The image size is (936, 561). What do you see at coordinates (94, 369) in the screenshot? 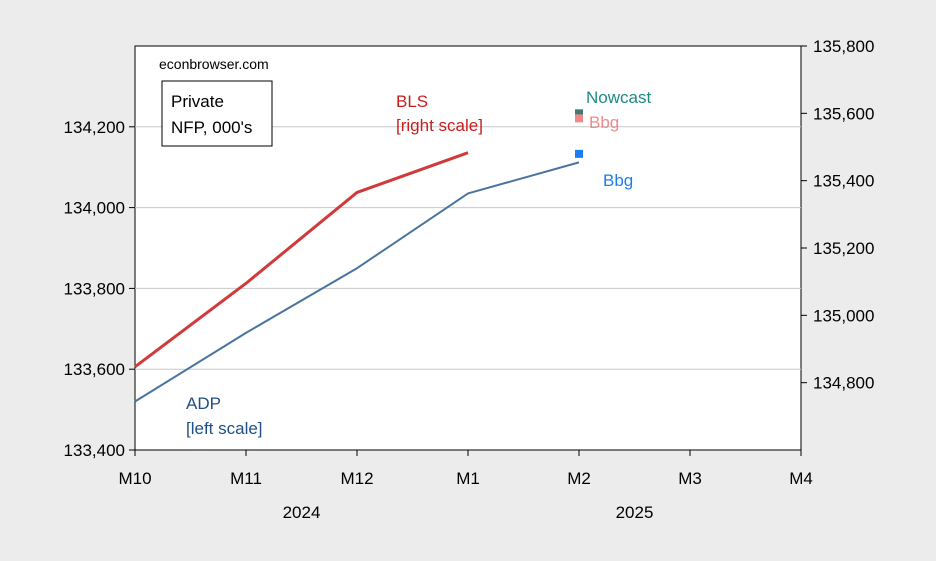
I see `left-tick-label: 133,600` at bounding box center [94, 369].